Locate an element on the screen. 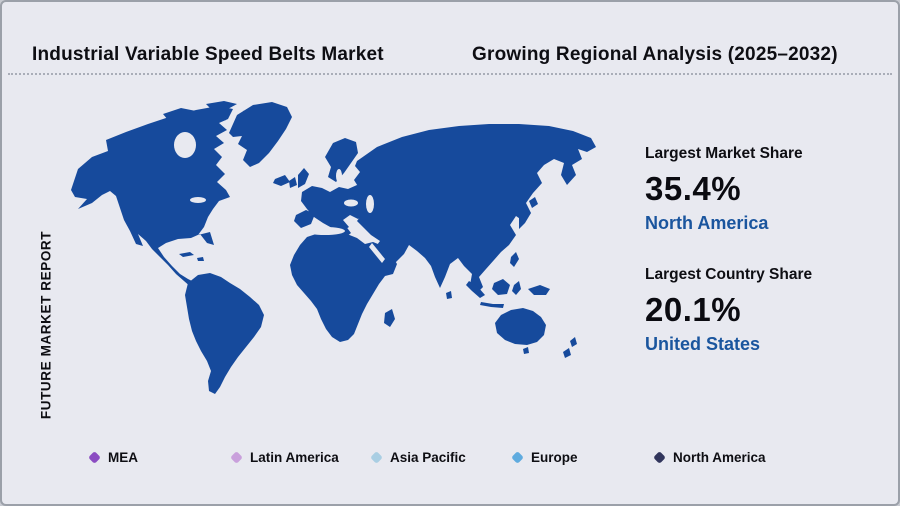  stat-region: United States is located at coordinates (703, 344).